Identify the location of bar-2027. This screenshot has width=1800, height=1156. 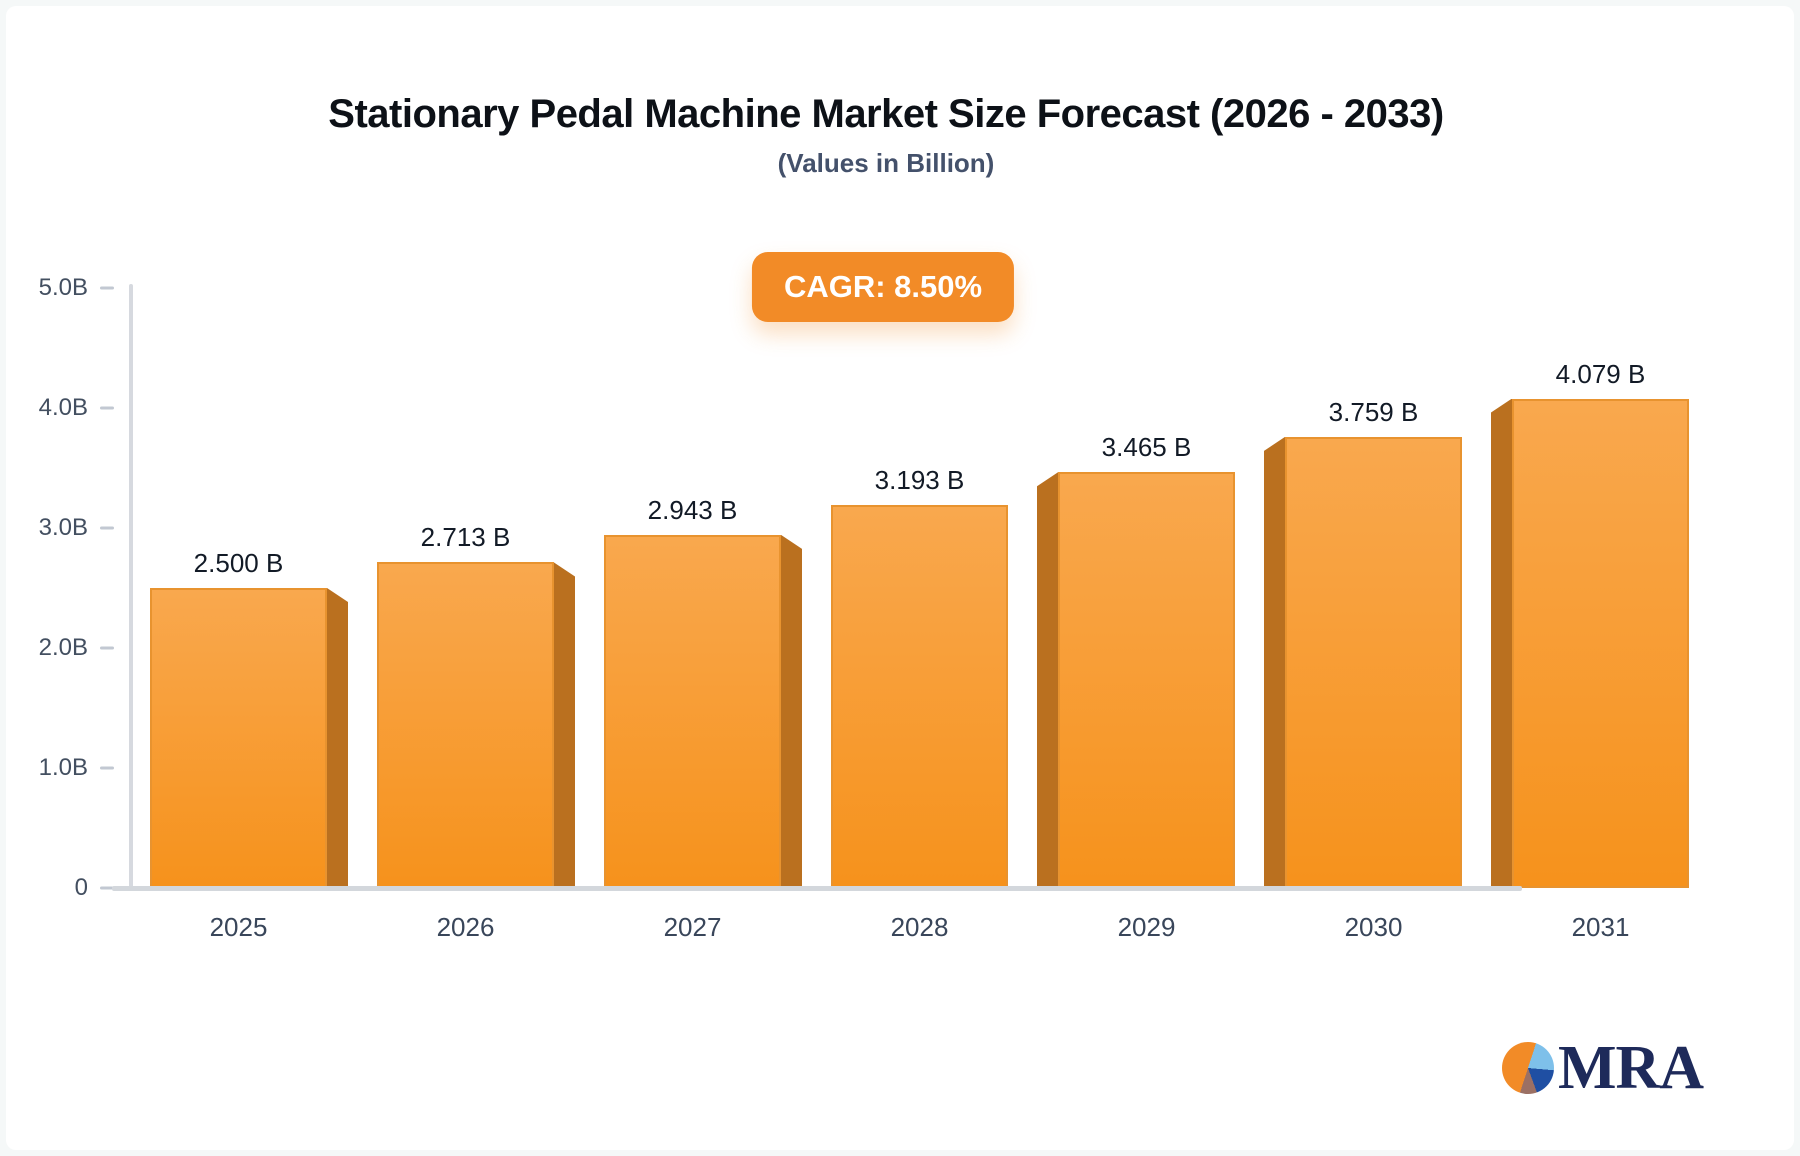
(692, 711).